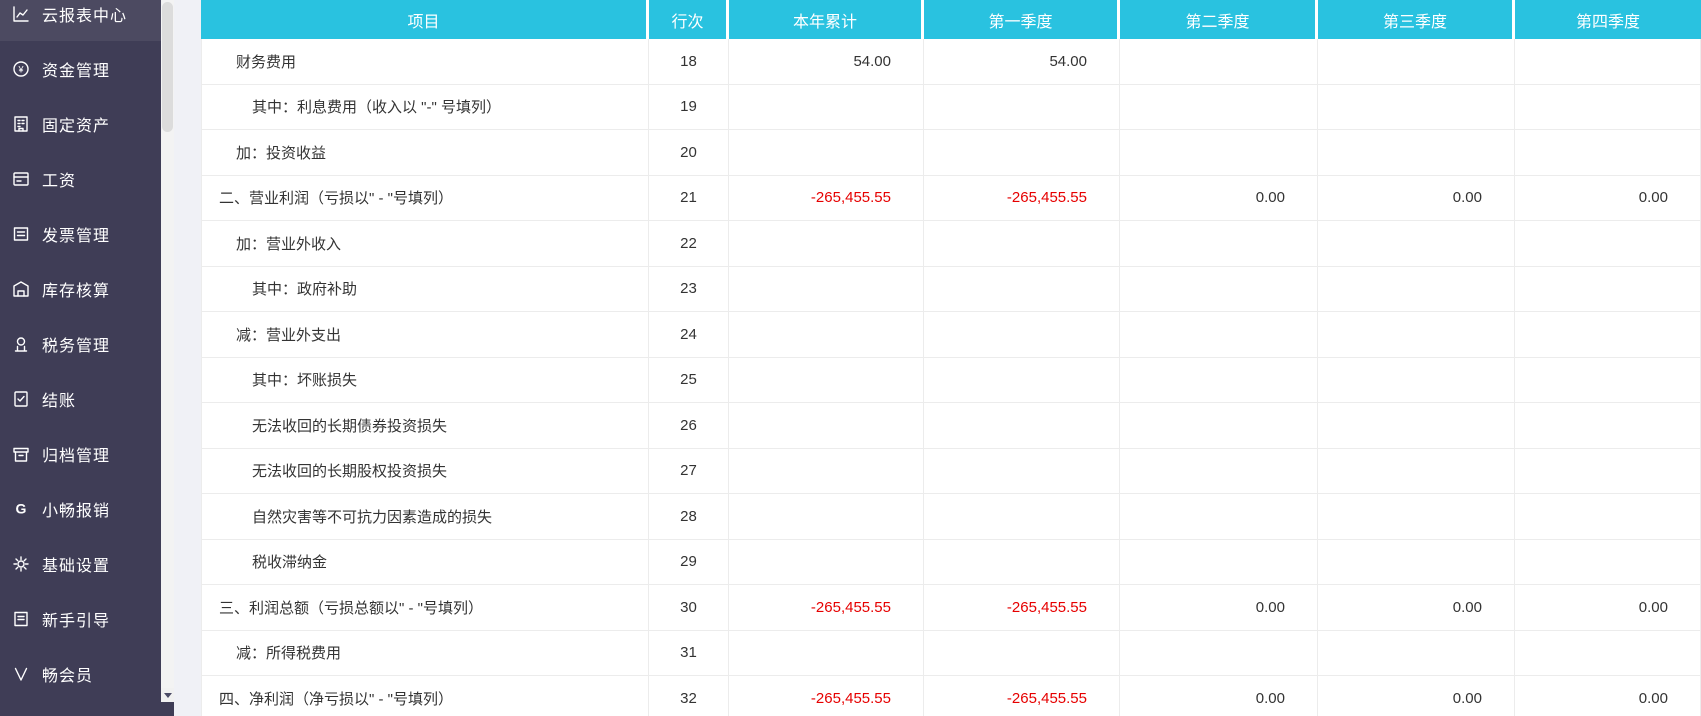  Describe the element at coordinates (425, 380) in the screenshot. I see `row-item-label: 其中：坏账损失` at that location.